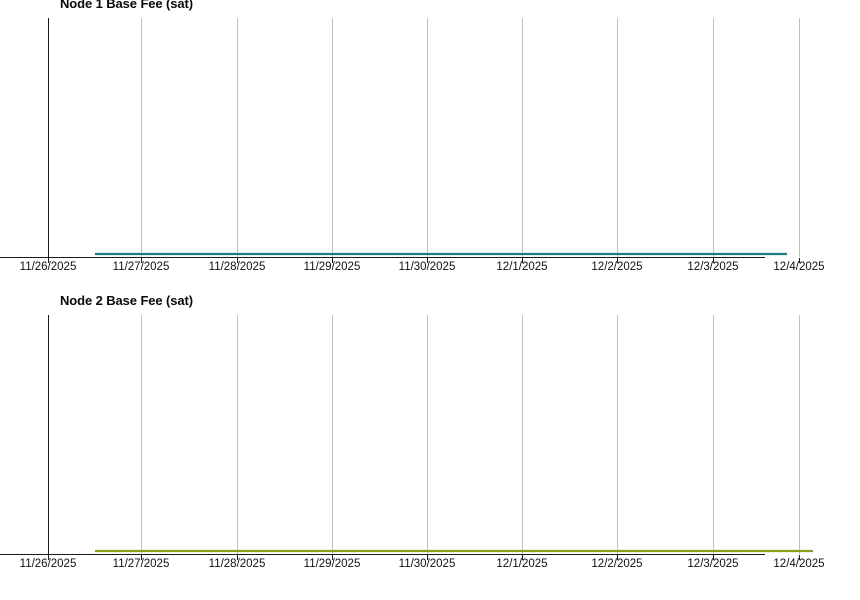 The height and width of the screenshot is (600, 860). I want to click on chart-title: Node 1 Base Fee (sat), so click(127, 5).